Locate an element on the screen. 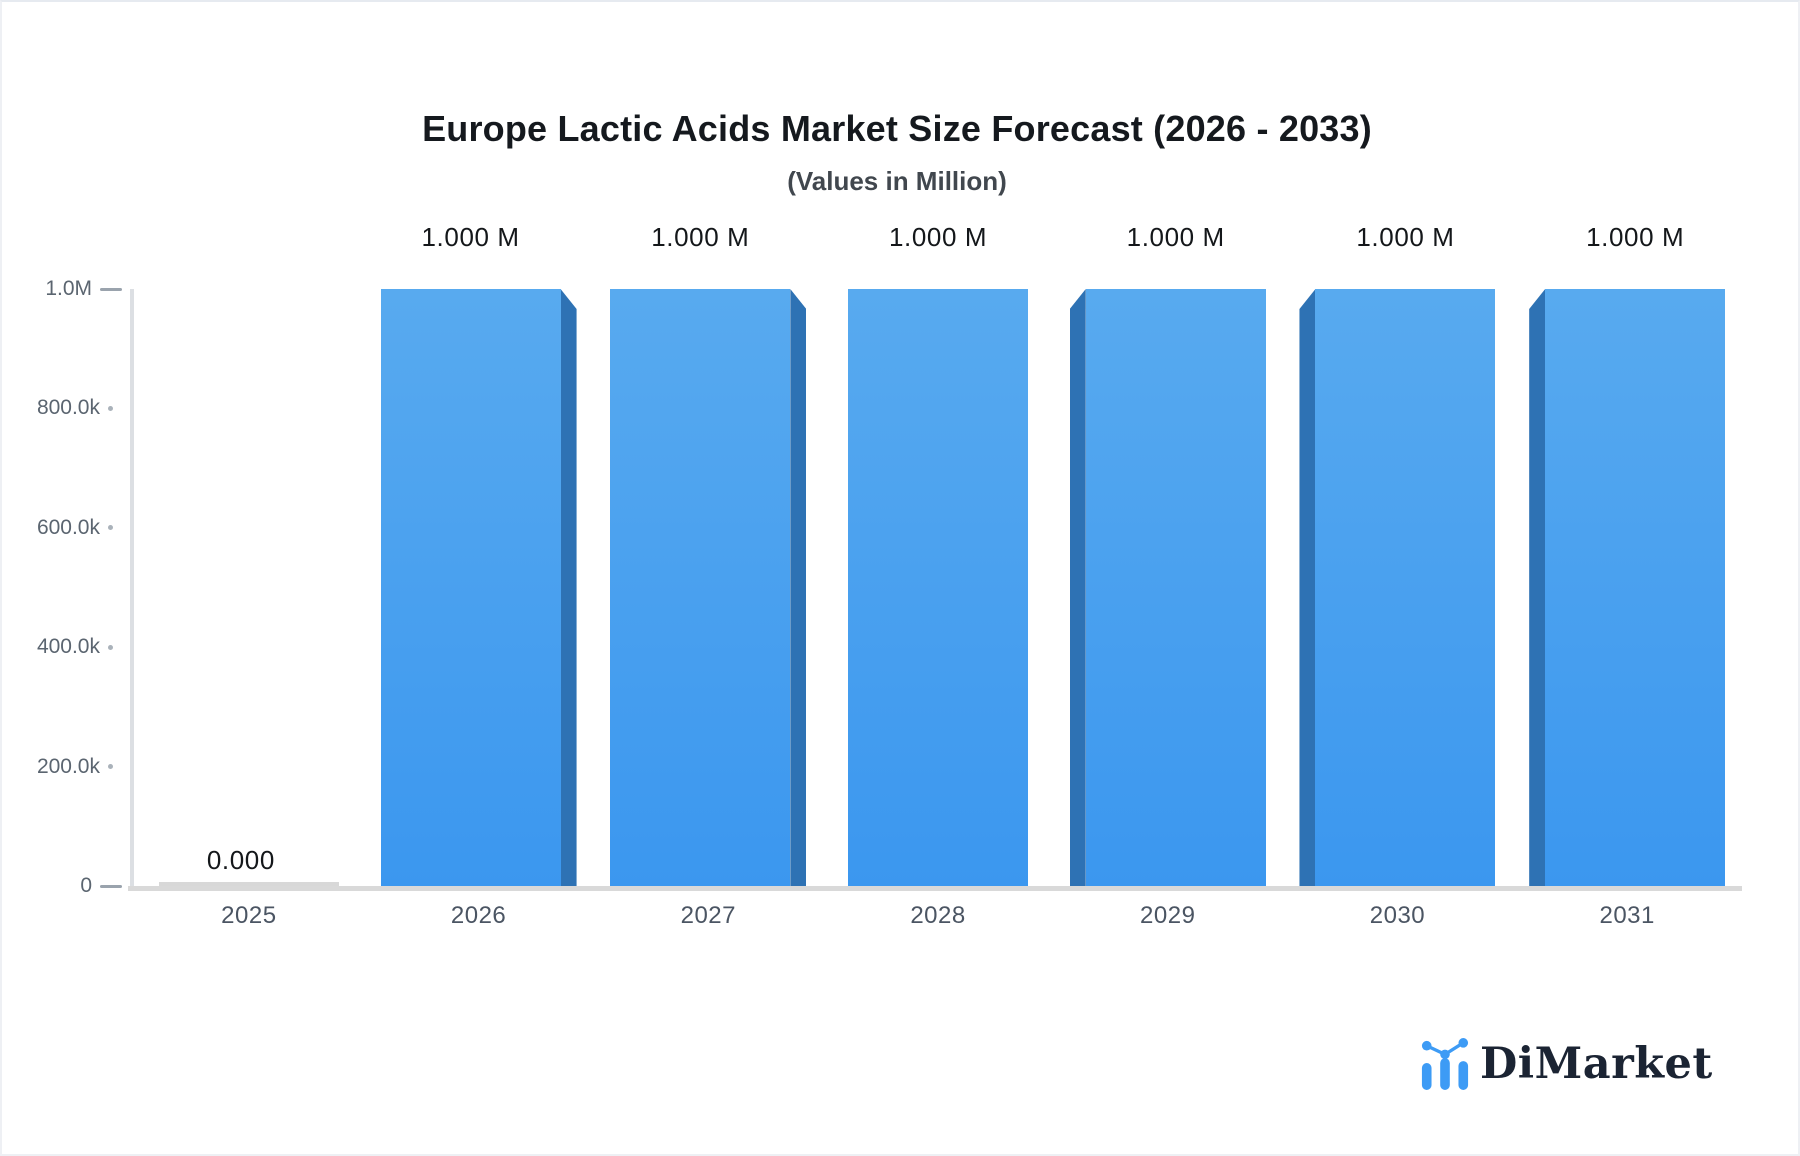 The image size is (1800, 1156). bar-slot-2030: 1.000 M 2030 is located at coordinates (1398, 575).